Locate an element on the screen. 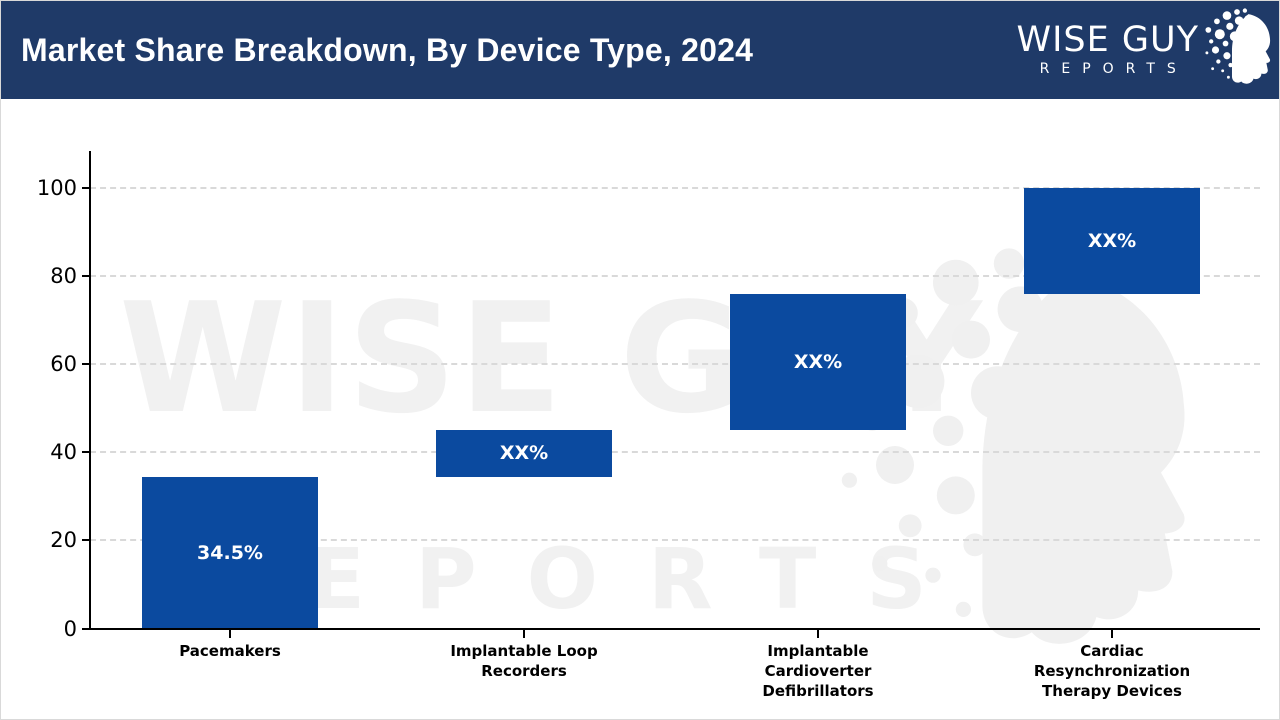  brand-wordmark-line1: WISE GUY is located at coordinates (1107, 40).